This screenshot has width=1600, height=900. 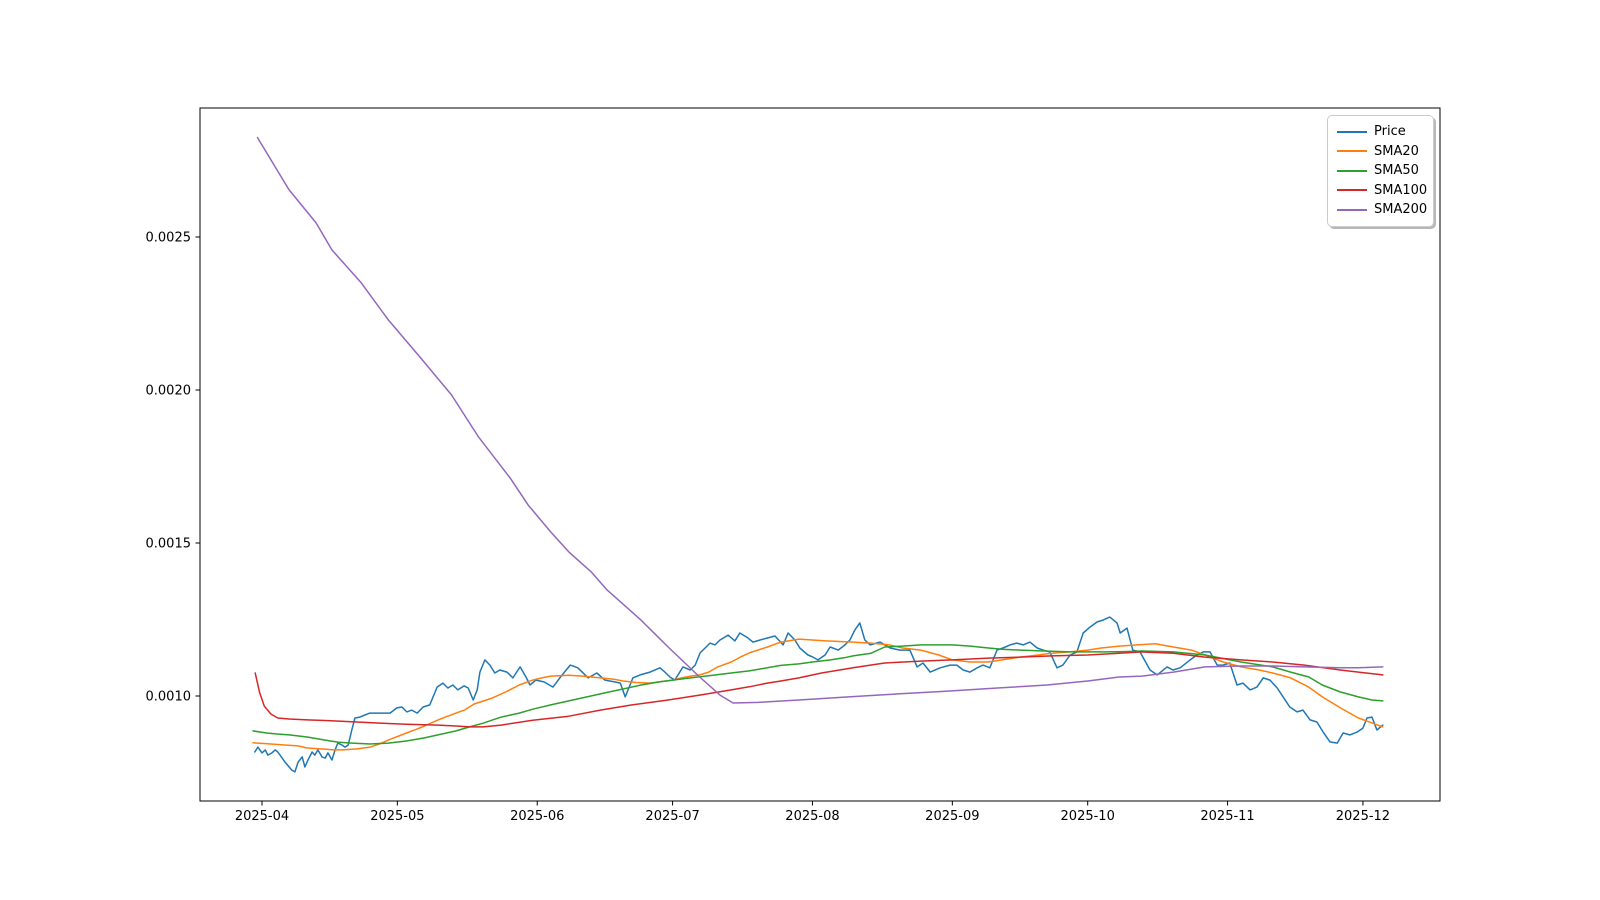 I want to click on x-axis-tick-label: 2025-07, so click(x=672, y=816).